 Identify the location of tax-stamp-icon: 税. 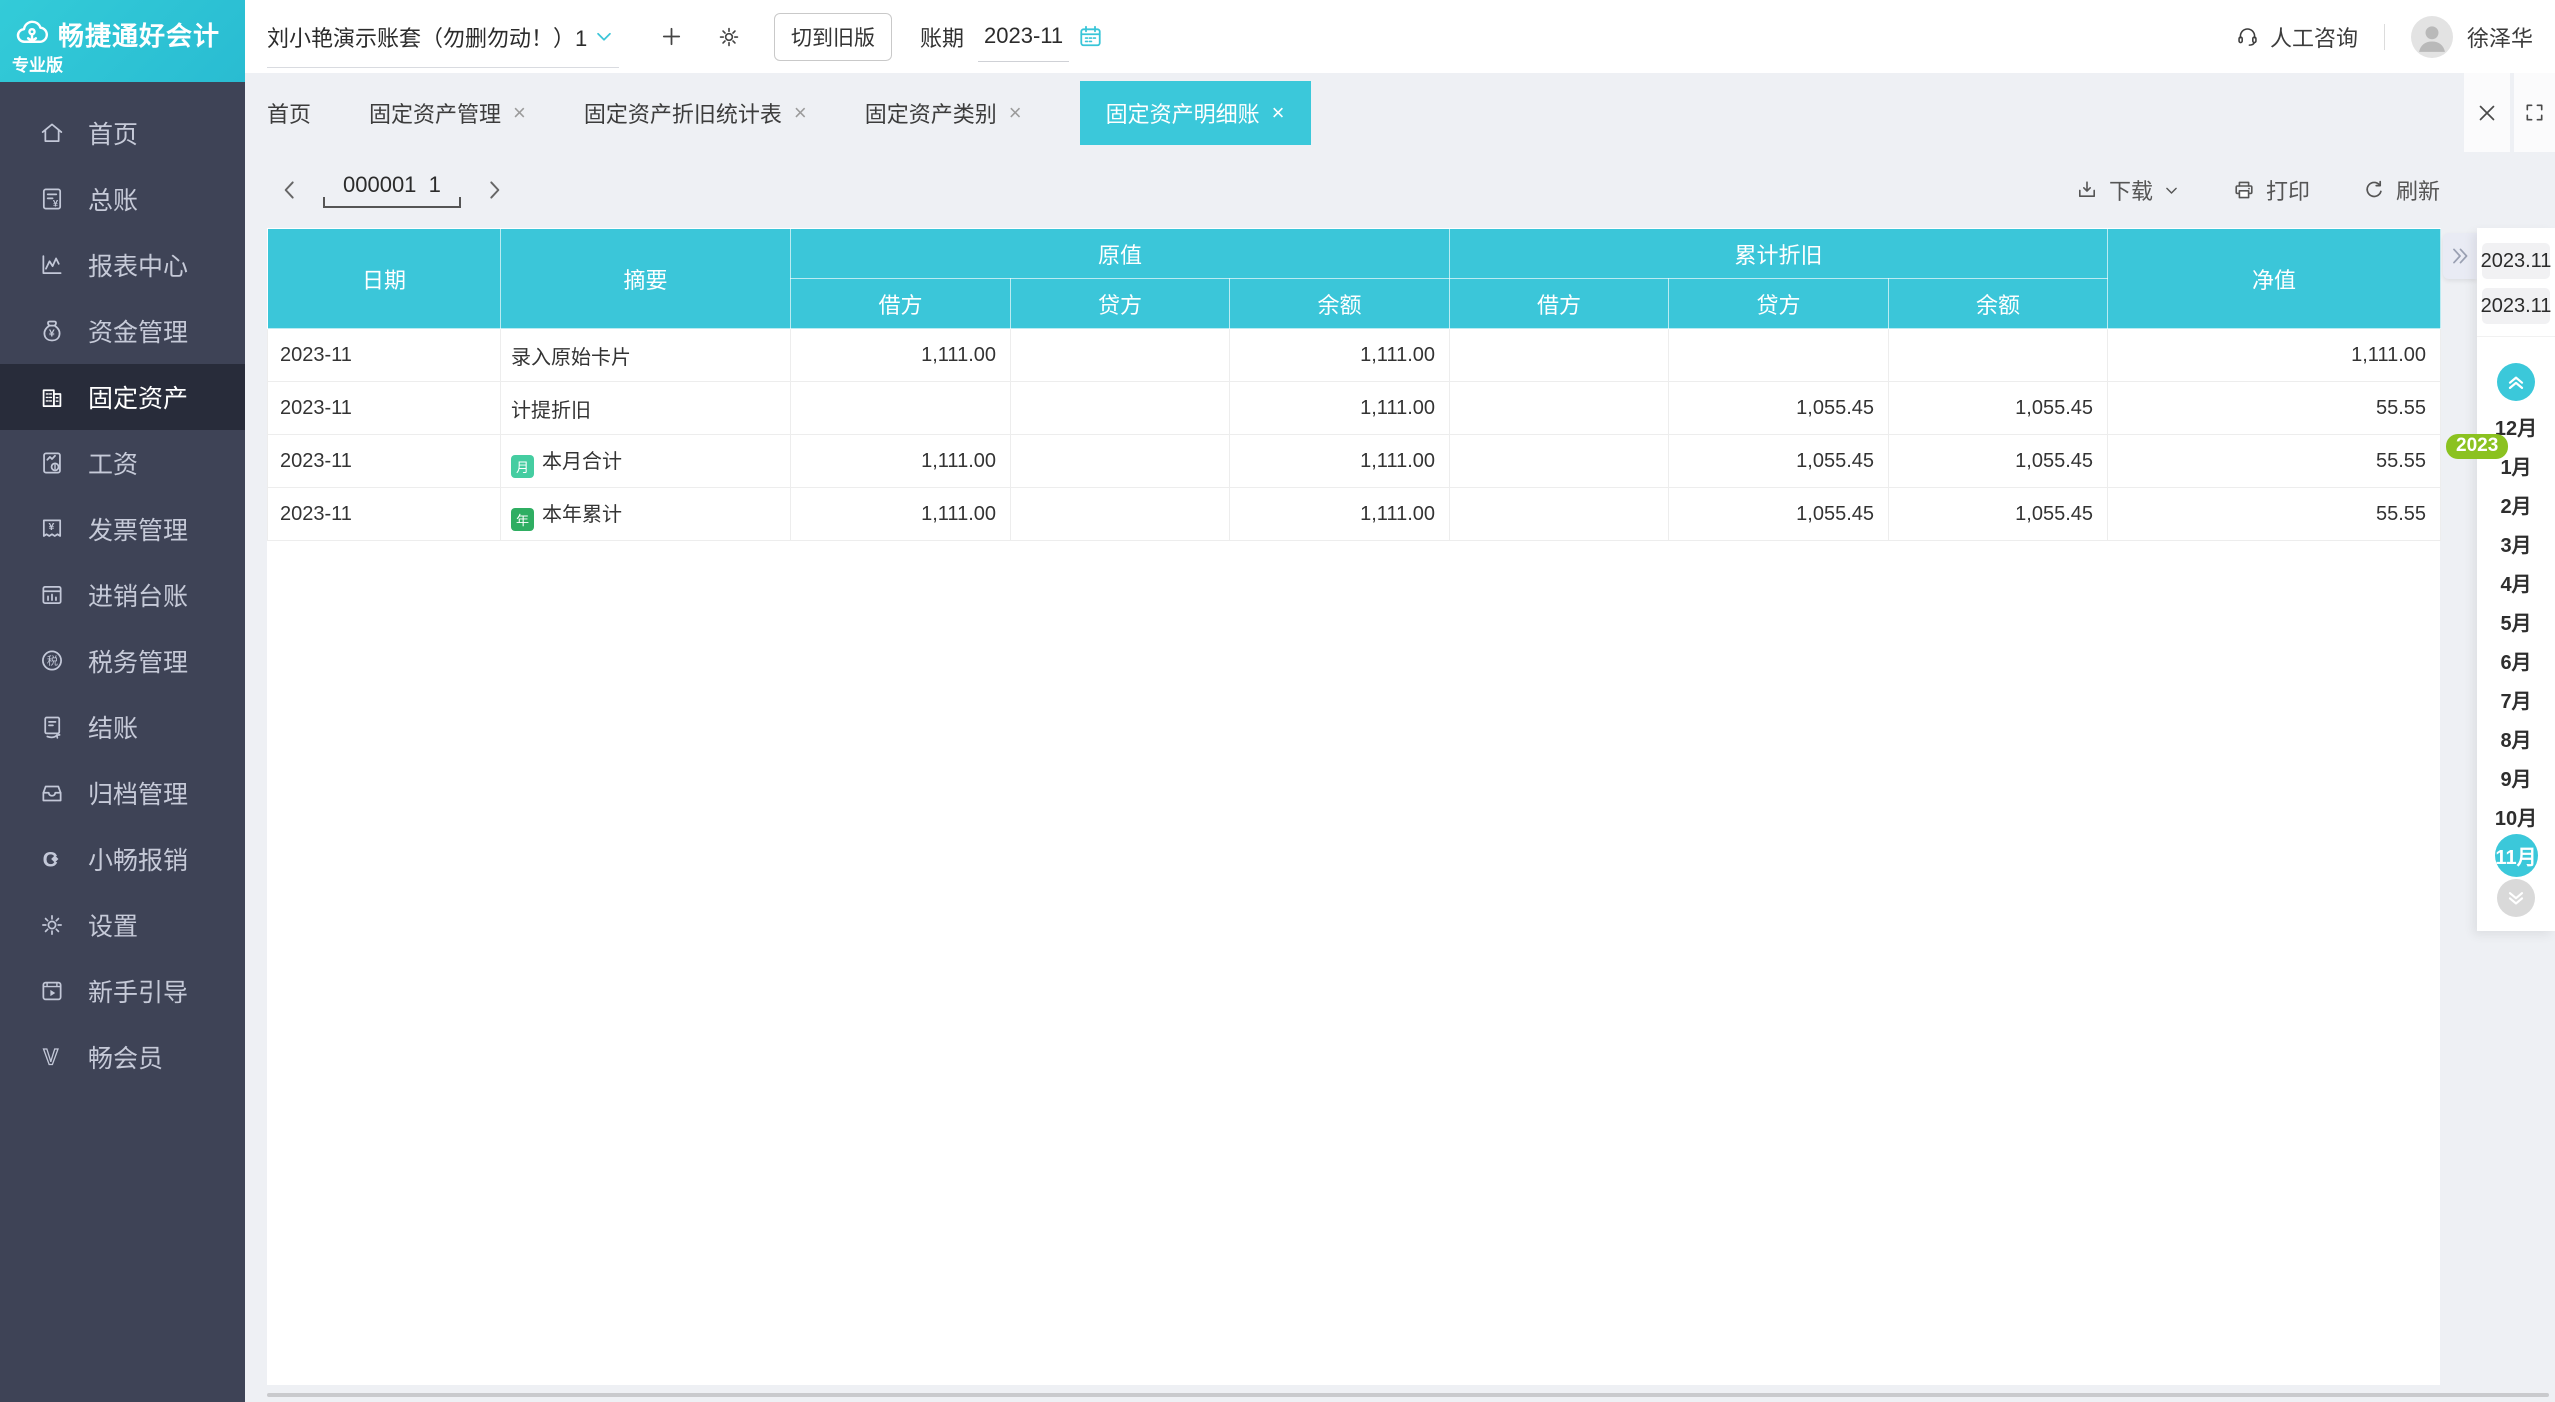
(52, 661).